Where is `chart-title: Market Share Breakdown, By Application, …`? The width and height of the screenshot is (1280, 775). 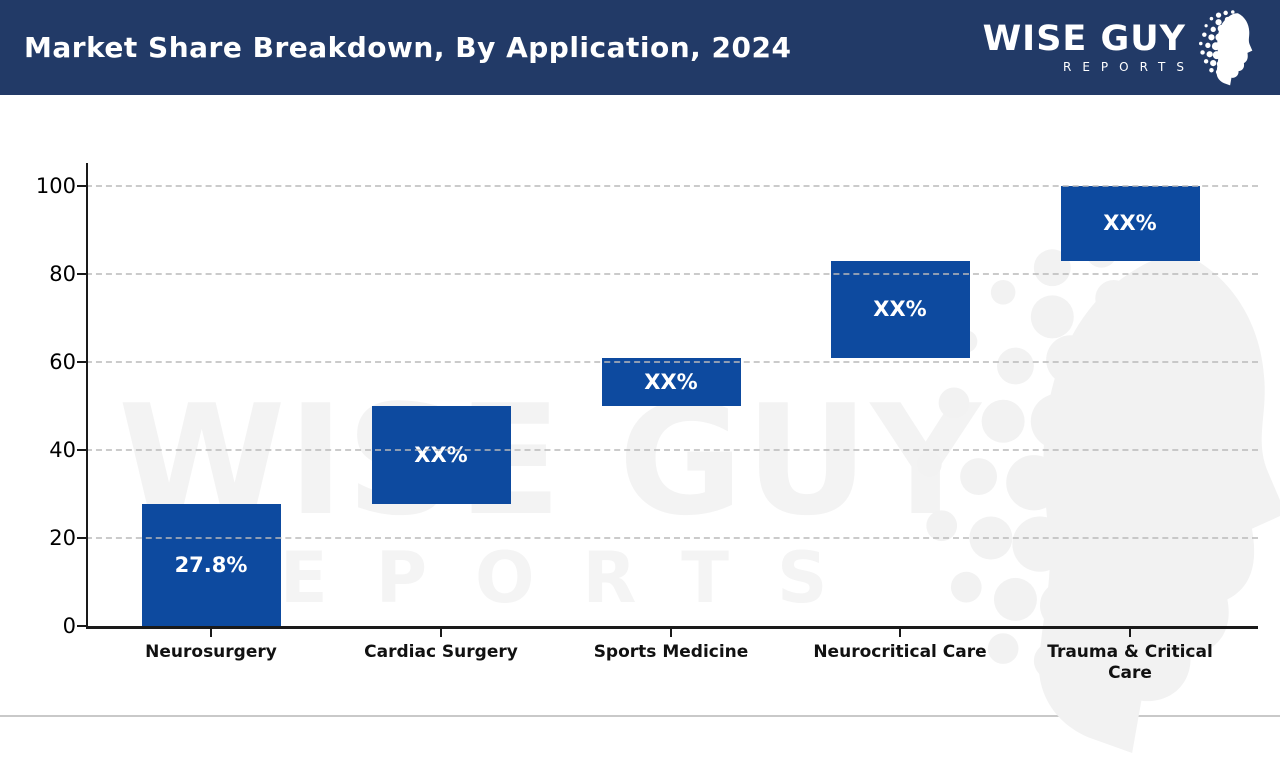 chart-title: Market Share Breakdown, By Application, … is located at coordinates (408, 47).